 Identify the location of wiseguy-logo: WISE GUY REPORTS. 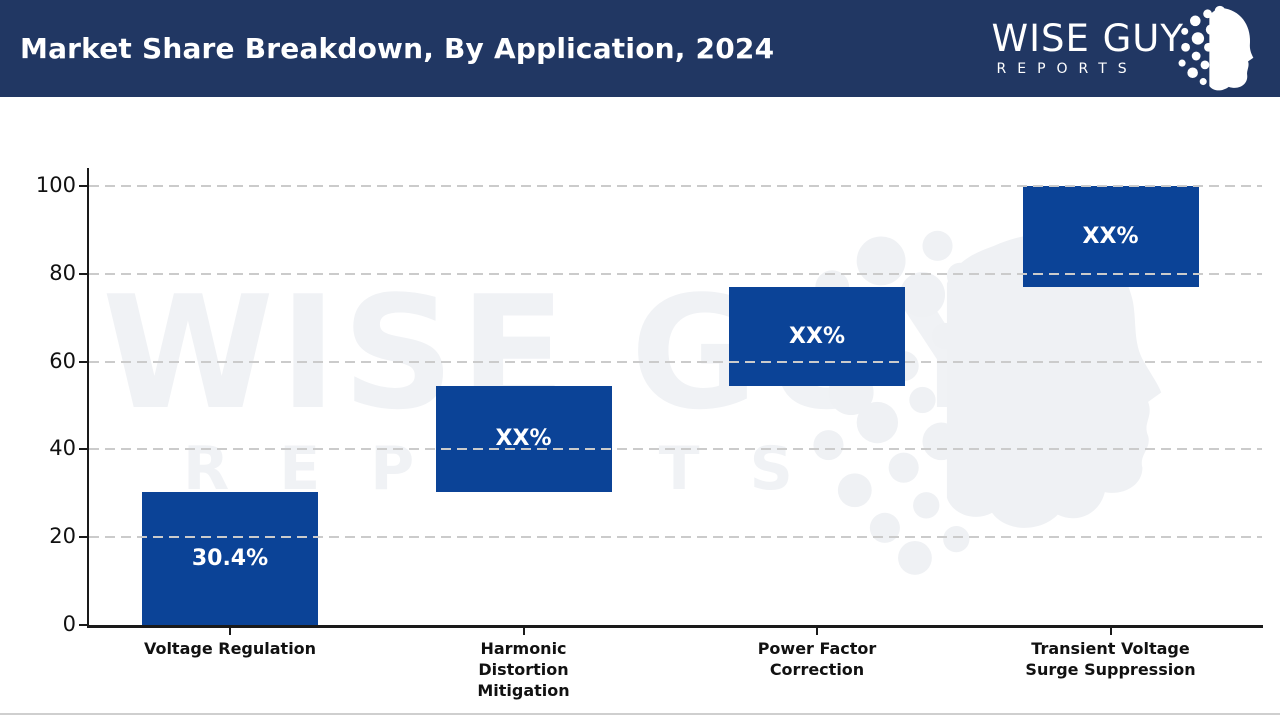
(1123, 49).